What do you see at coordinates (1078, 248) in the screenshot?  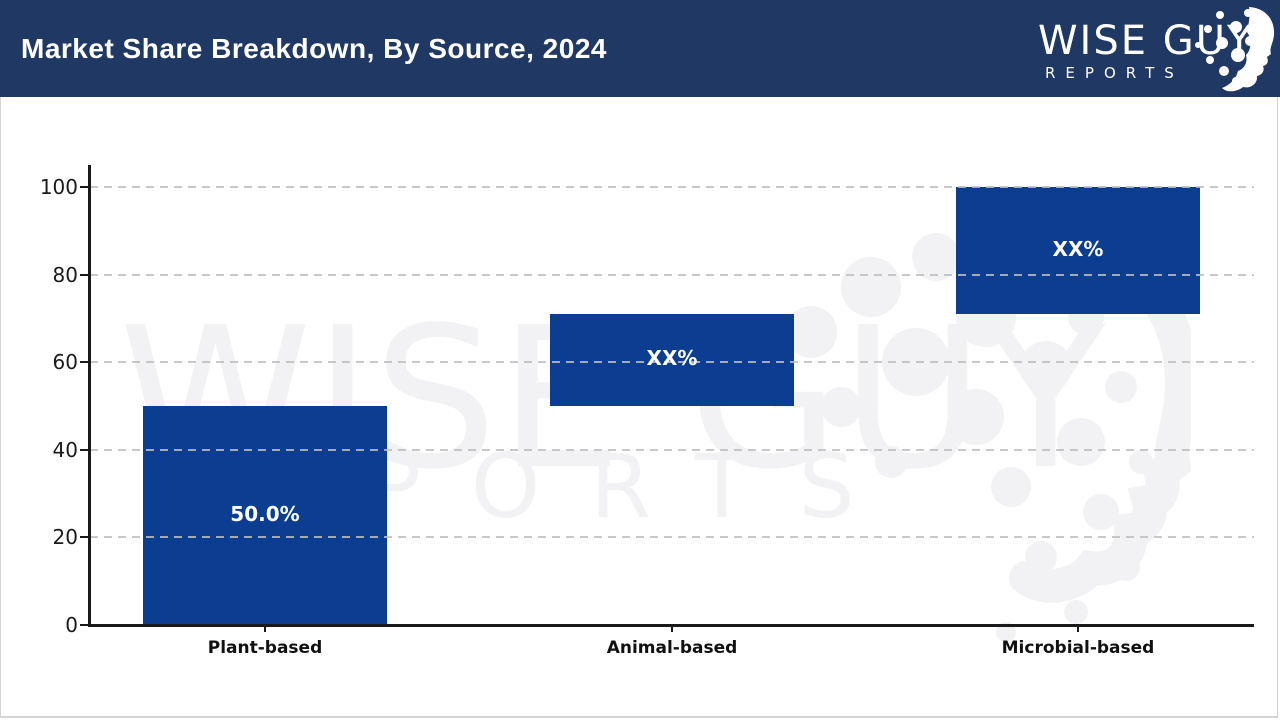 I see `bar-value-label-microbial-based: XX%` at bounding box center [1078, 248].